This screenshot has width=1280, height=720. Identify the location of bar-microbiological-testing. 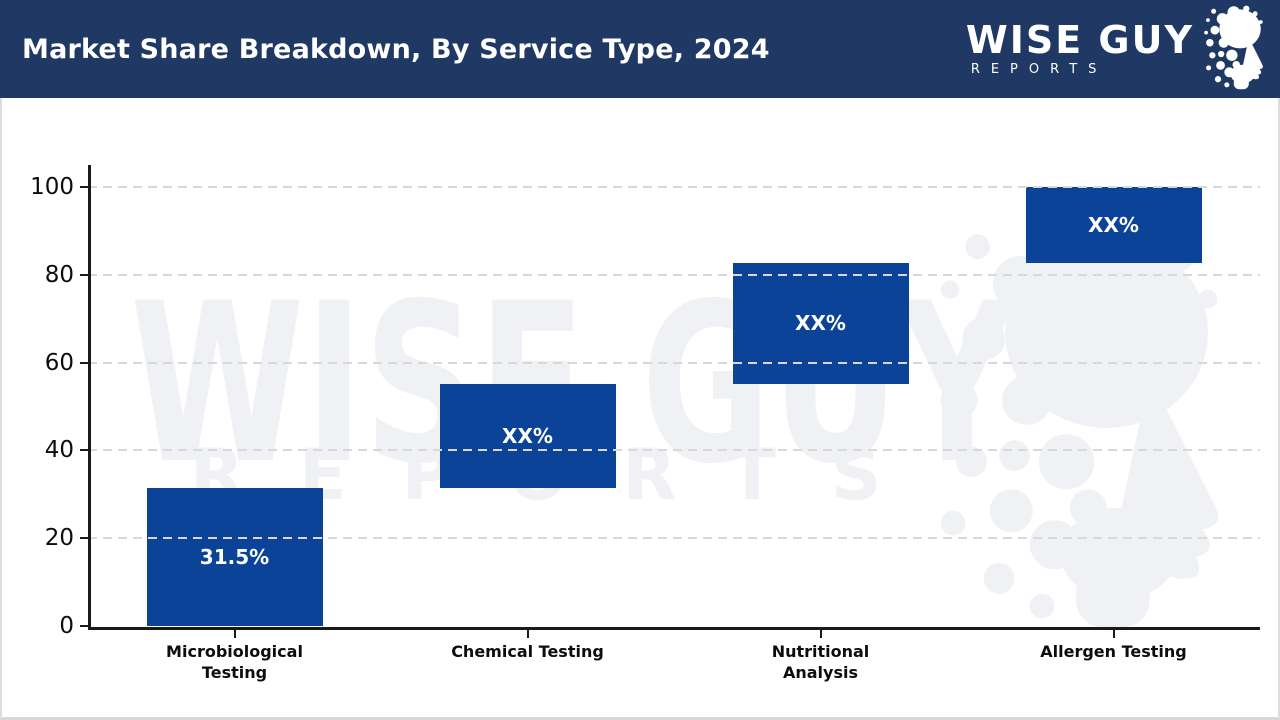
(234, 556).